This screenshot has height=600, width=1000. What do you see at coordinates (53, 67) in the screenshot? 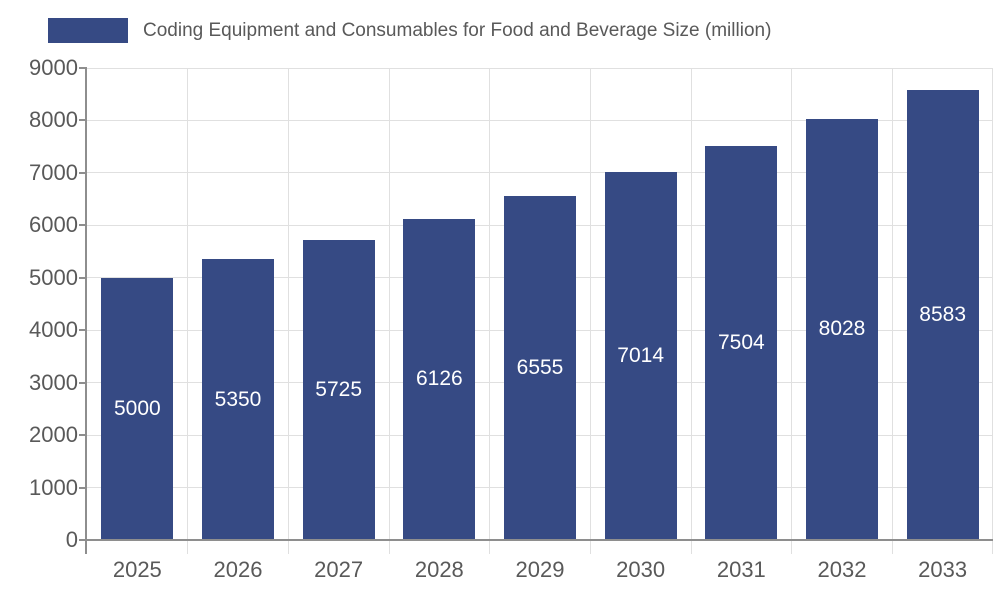
I see `y-tick-label: 9000` at bounding box center [53, 67].